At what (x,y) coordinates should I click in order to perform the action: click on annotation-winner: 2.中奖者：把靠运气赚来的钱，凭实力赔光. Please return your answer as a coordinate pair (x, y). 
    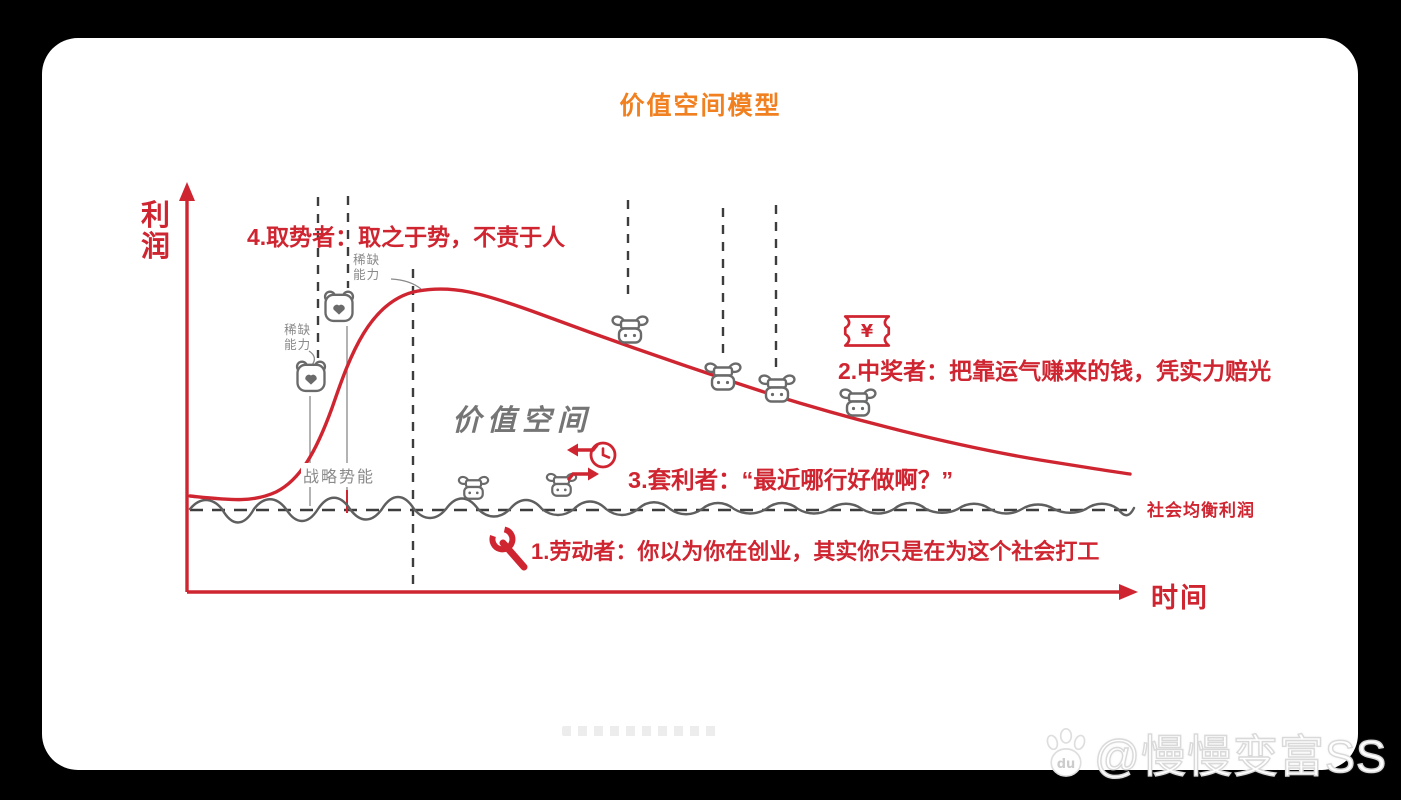
    Looking at the image, I should click on (1055, 371).